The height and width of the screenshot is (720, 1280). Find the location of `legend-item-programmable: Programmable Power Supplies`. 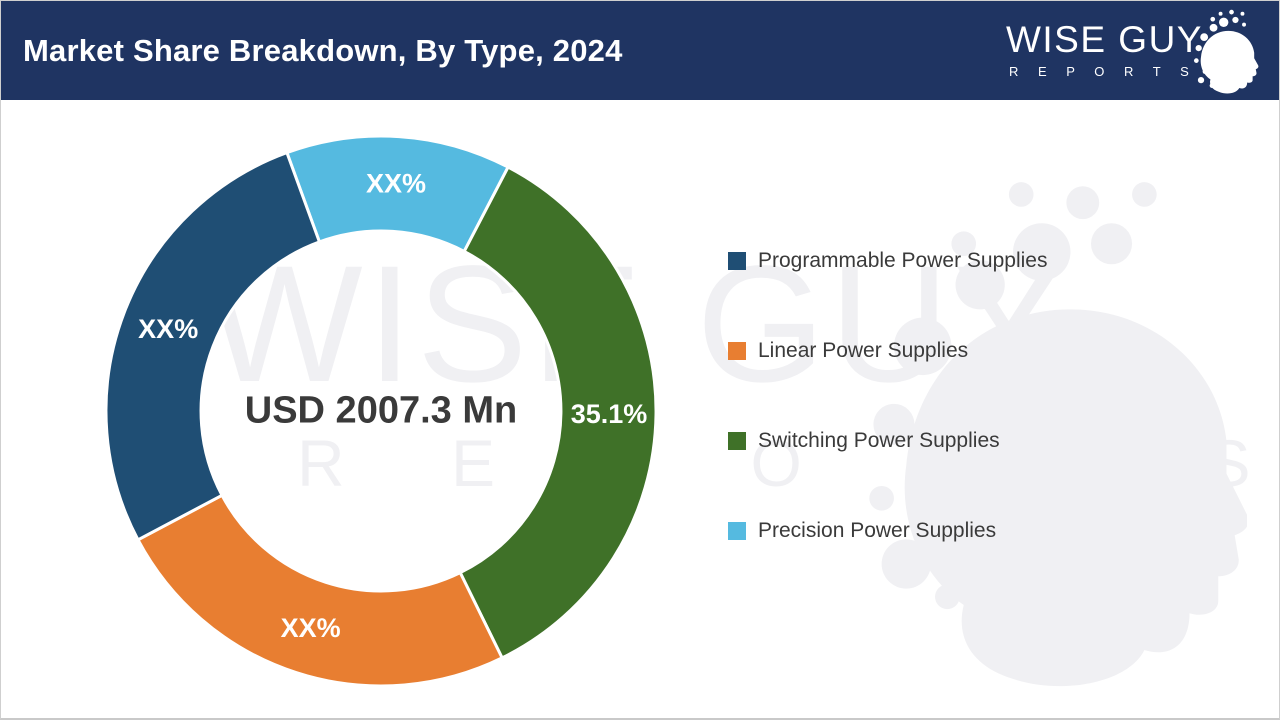

legend-item-programmable: Programmable Power Supplies is located at coordinates (887, 261).